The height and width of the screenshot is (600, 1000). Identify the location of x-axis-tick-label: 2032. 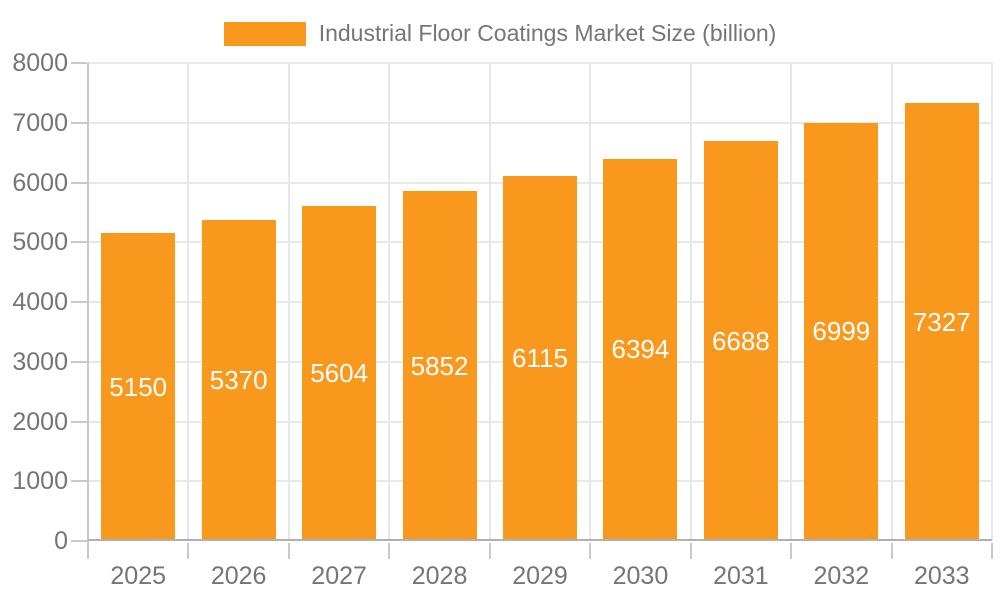
(841, 576).